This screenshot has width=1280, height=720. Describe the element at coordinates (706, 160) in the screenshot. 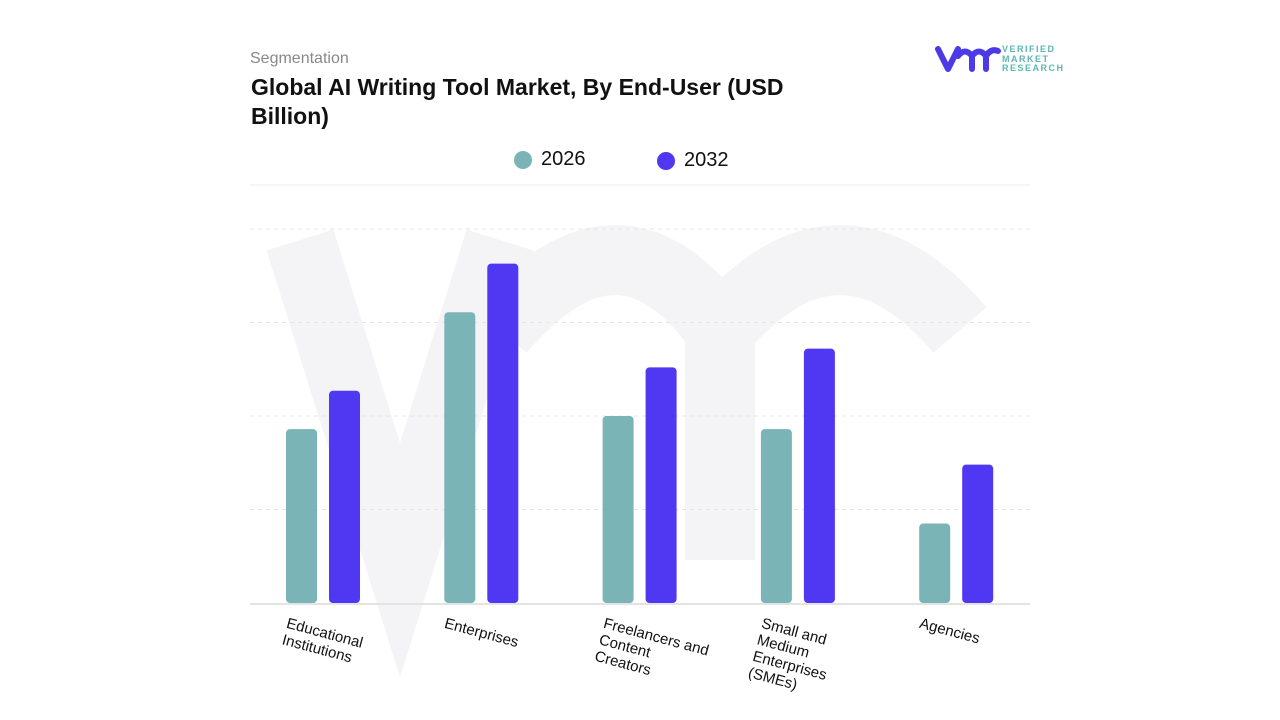

I see `legend-label: 2032` at that location.